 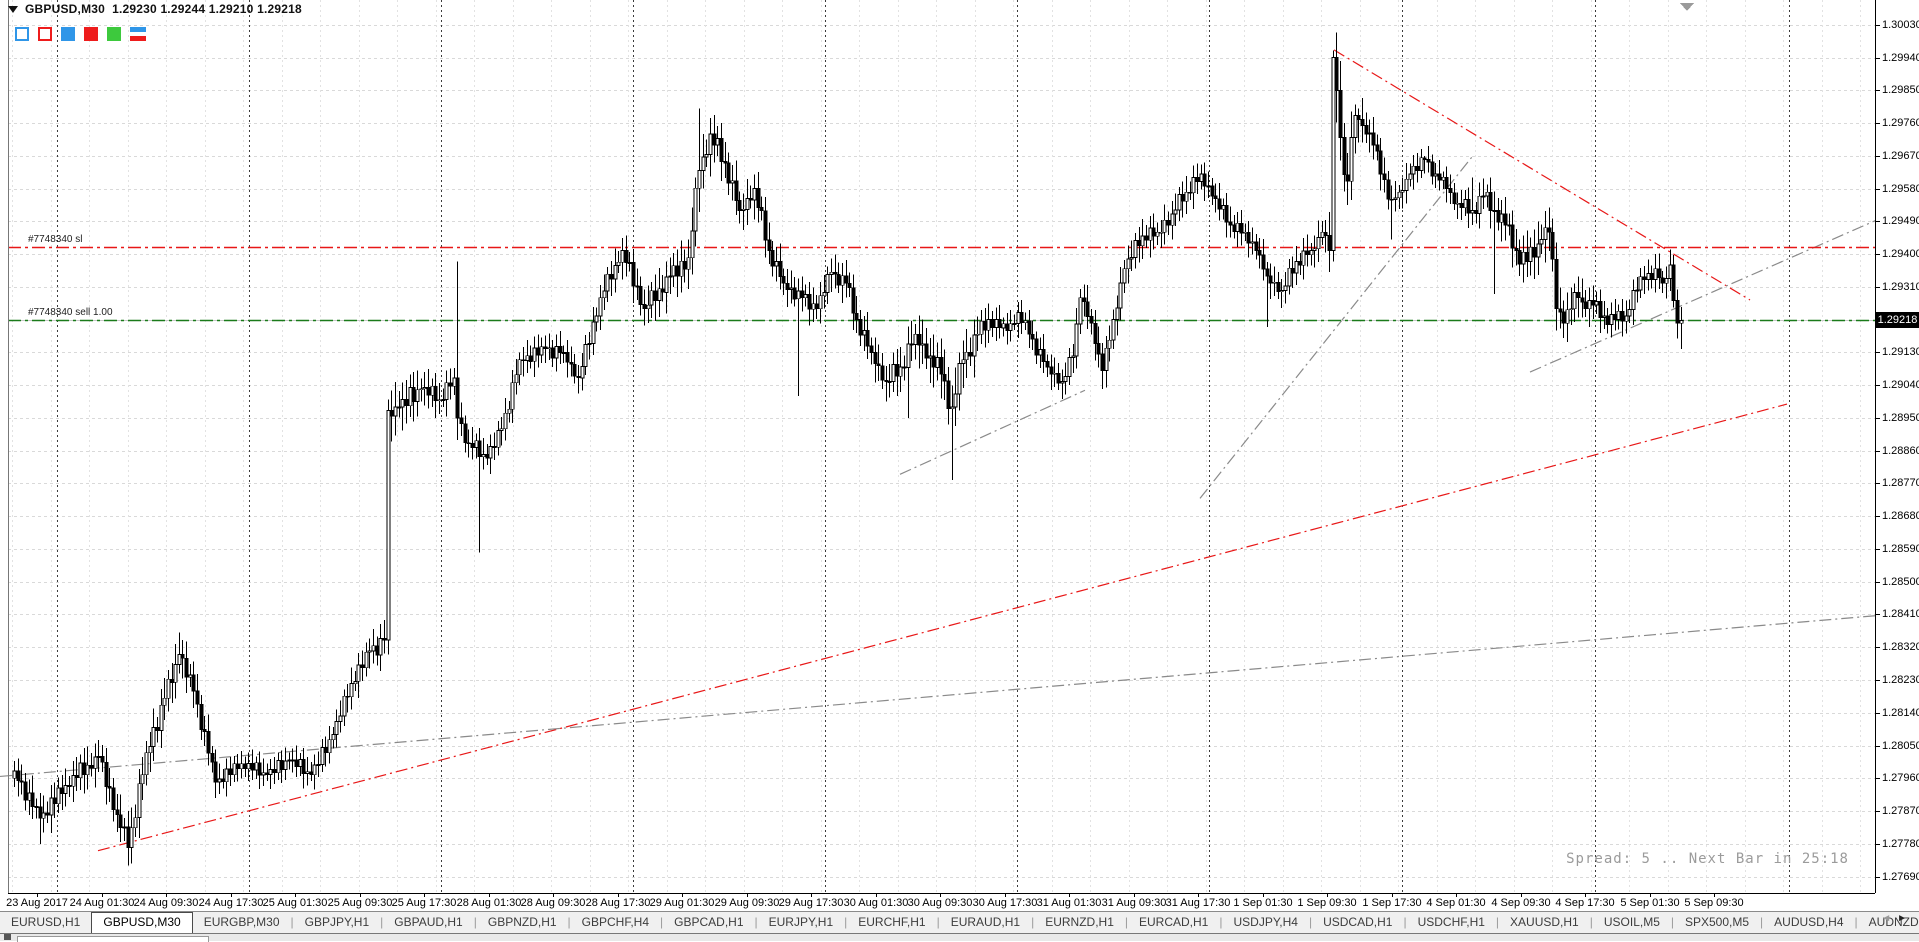 What do you see at coordinates (801, 922) in the screenshot?
I see `tab-eurjpy-h1: EURJPY,H1` at bounding box center [801, 922].